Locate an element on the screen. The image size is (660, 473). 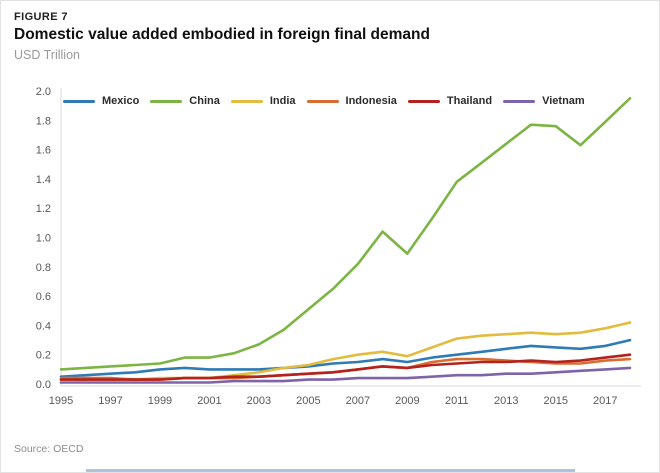
chart-legend: Mexico China India Indonesia Thailand Vietnam is located at coordinates (324, 101).